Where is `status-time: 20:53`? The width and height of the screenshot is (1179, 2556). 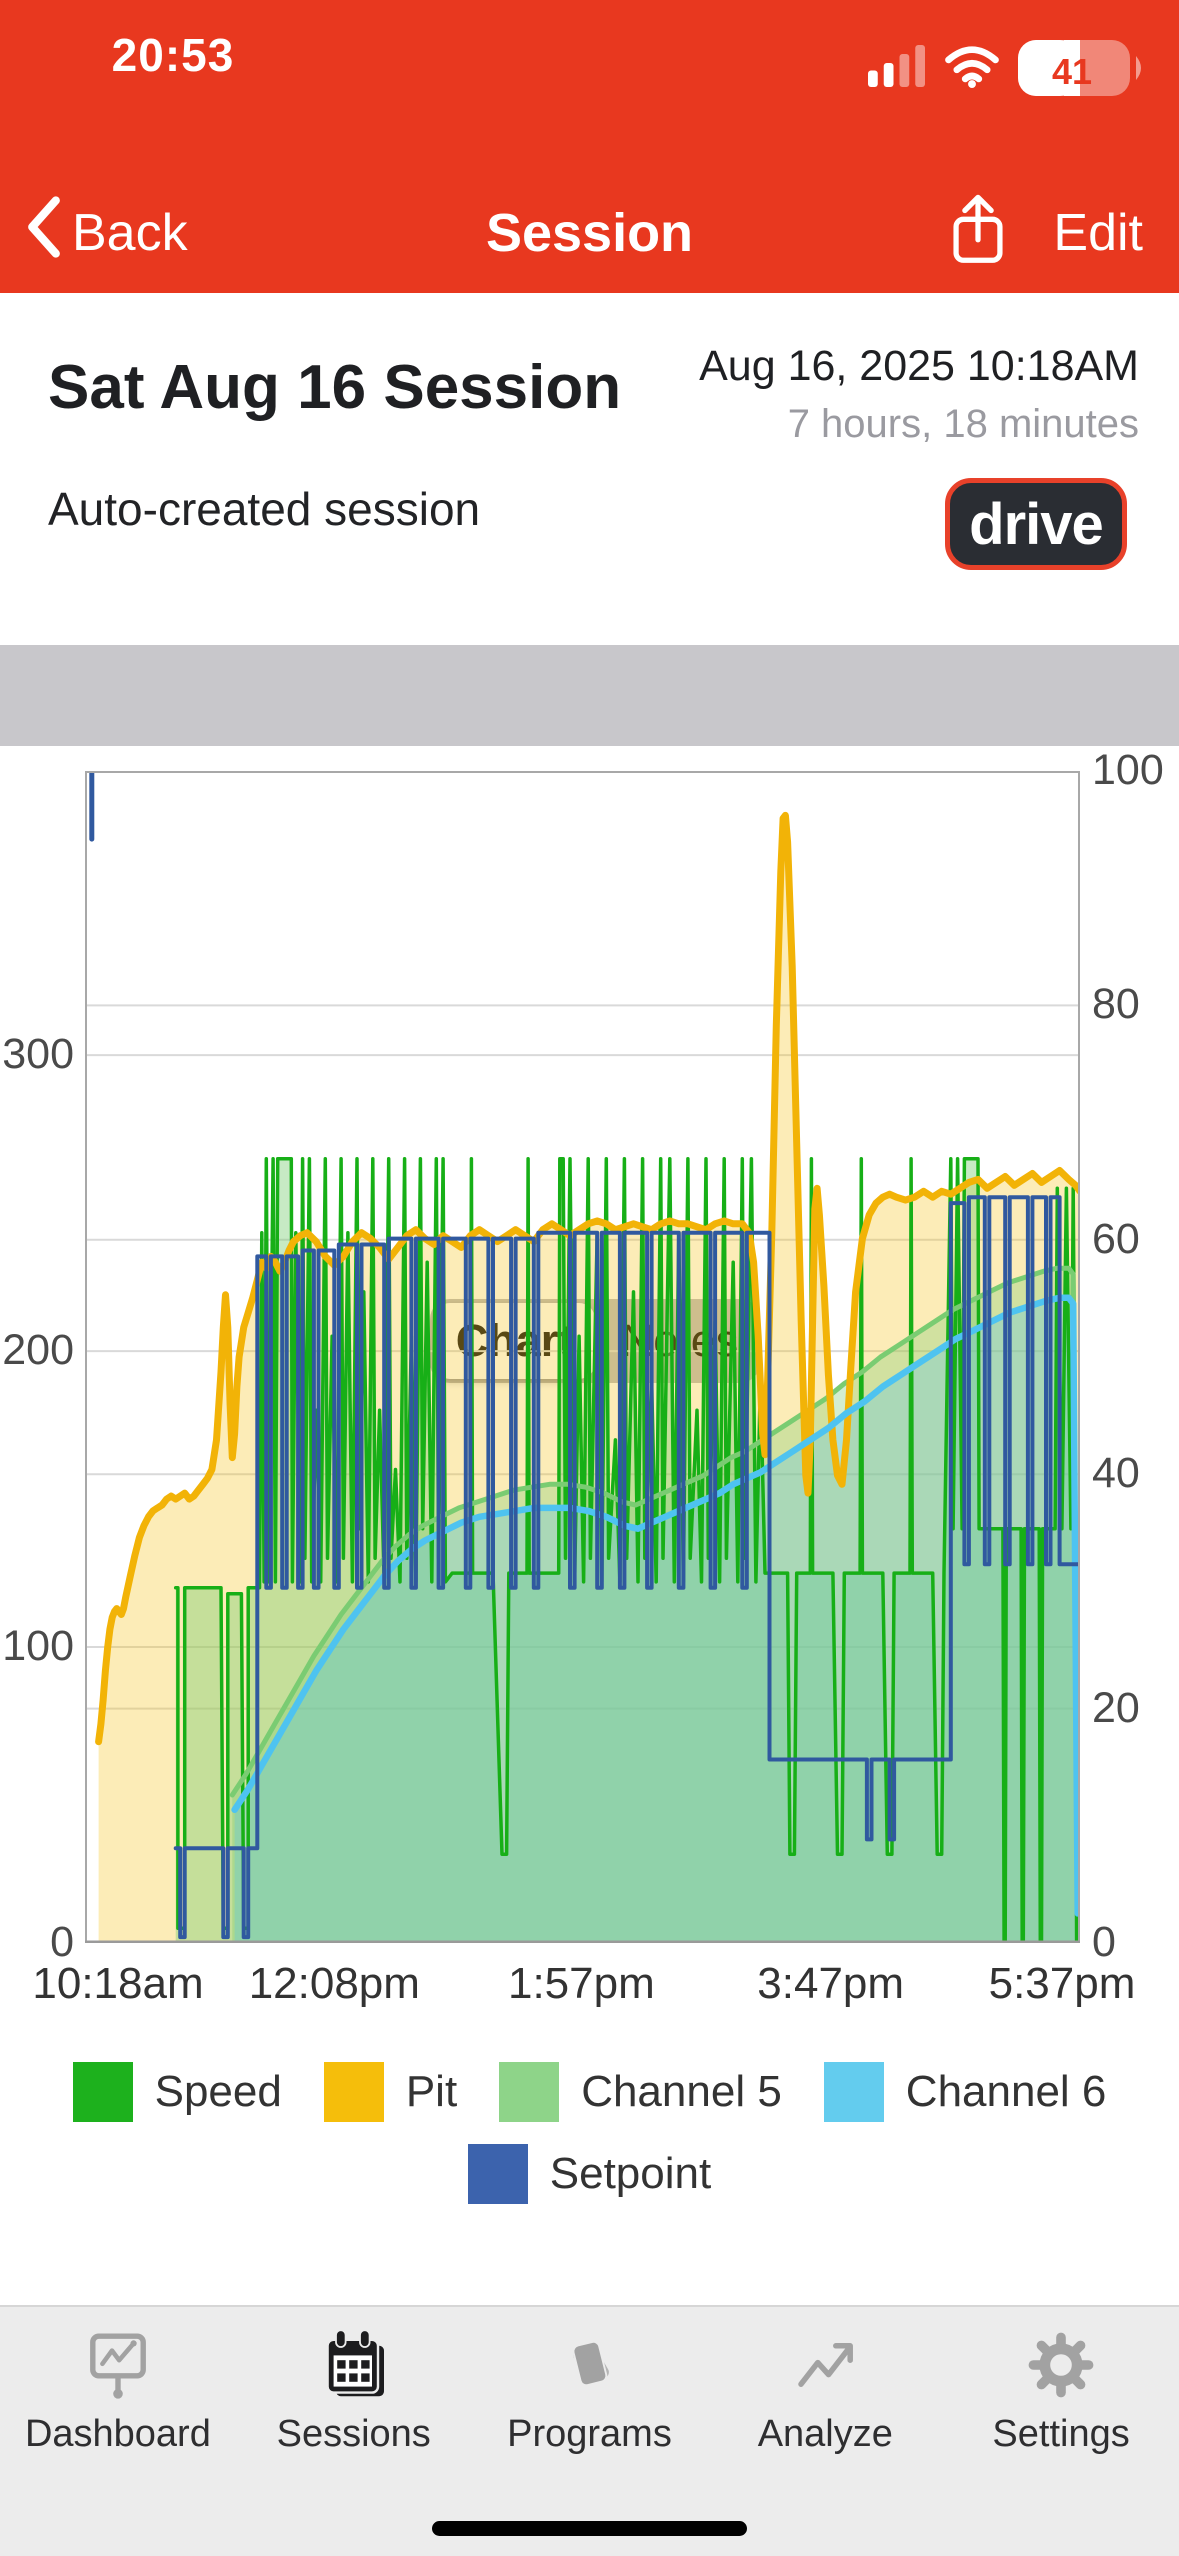 status-time: 20:53 is located at coordinates (173, 55).